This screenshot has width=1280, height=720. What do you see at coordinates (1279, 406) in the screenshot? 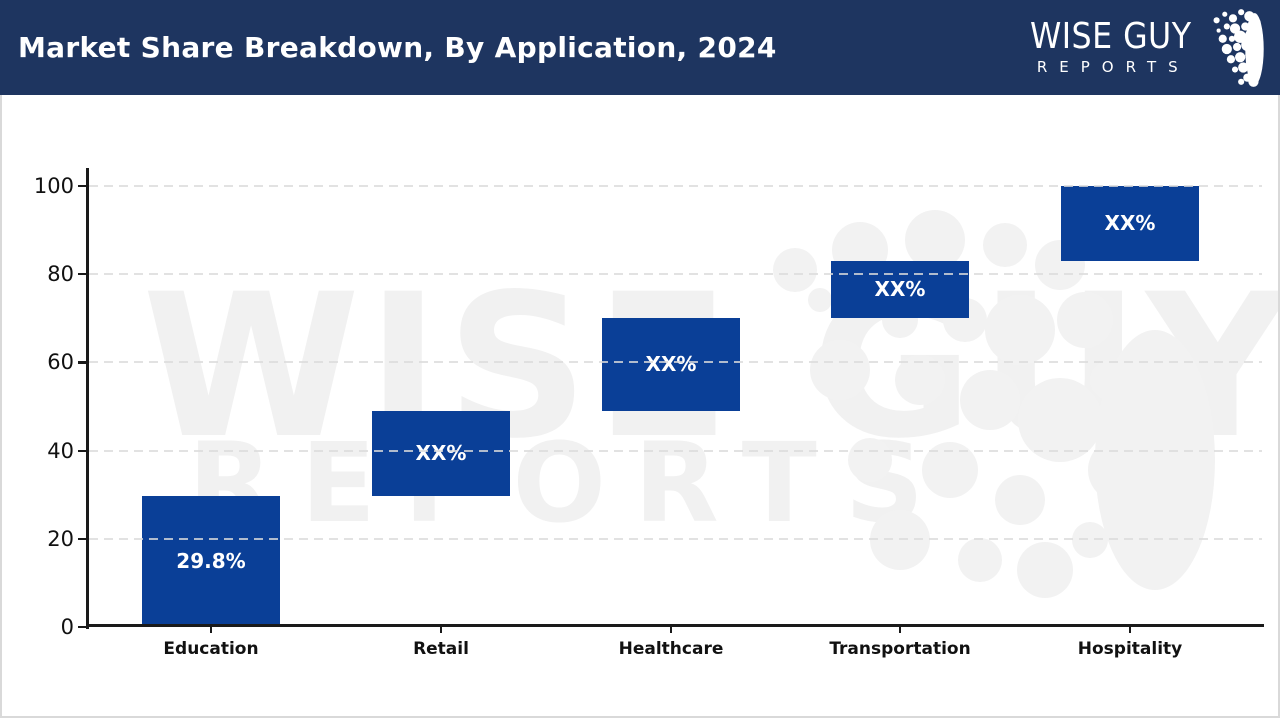
I see `right-border` at bounding box center [1279, 406].